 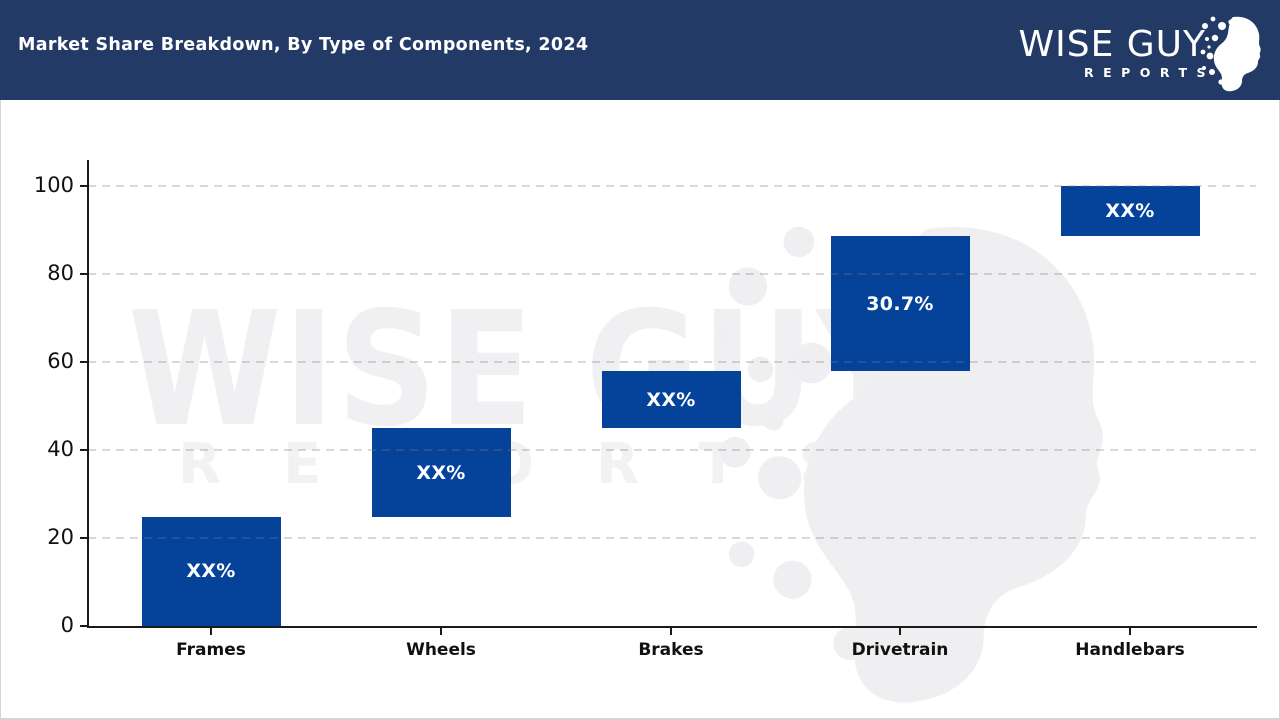 What do you see at coordinates (671, 650) in the screenshot?
I see `x-category-label: Brakes` at bounding box center [671, 650].